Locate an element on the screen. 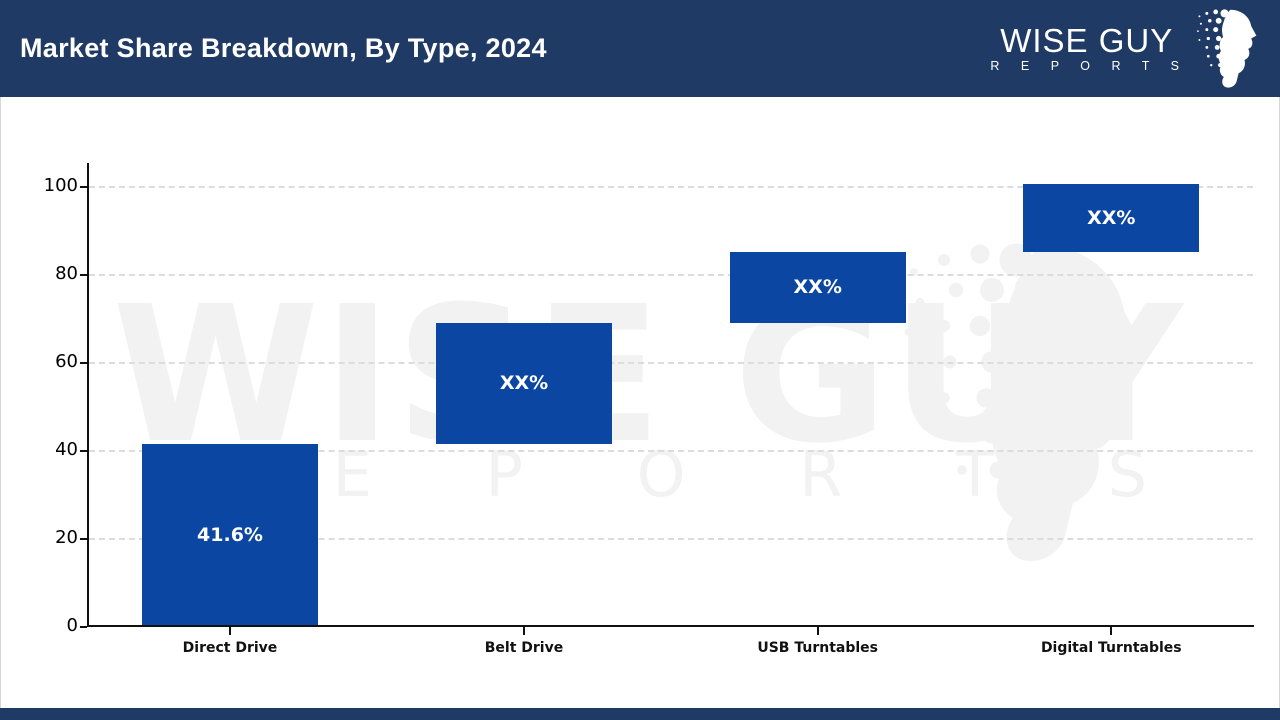 The width and height of the screenshot is (1280, 720). x-axis-line is located at coordinates (671, 626).